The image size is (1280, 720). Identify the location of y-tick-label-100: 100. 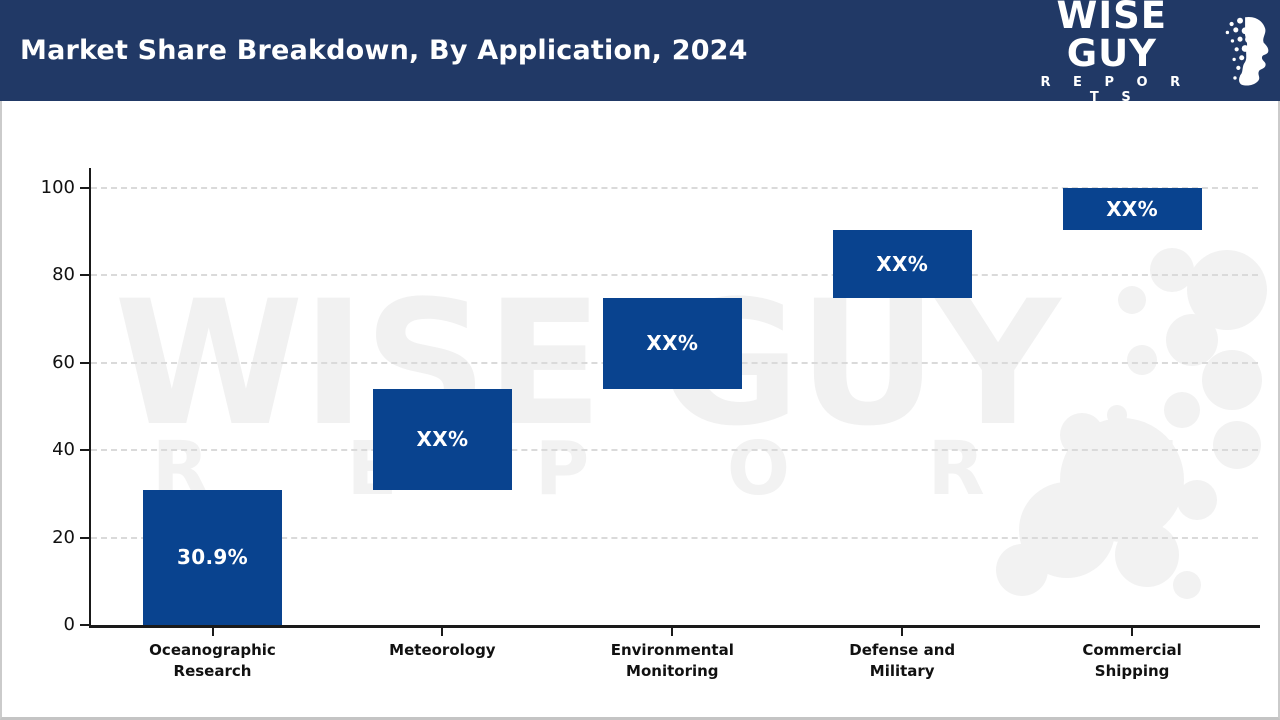
(57, 187).